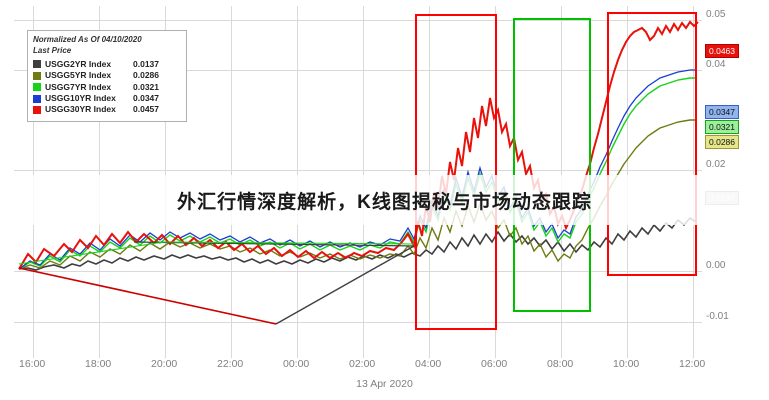 The image size is (769, 400). Describe the element at coordinates (164, 364) in the screenshot. I see `x-tick-20:00: 20:00` at that location.